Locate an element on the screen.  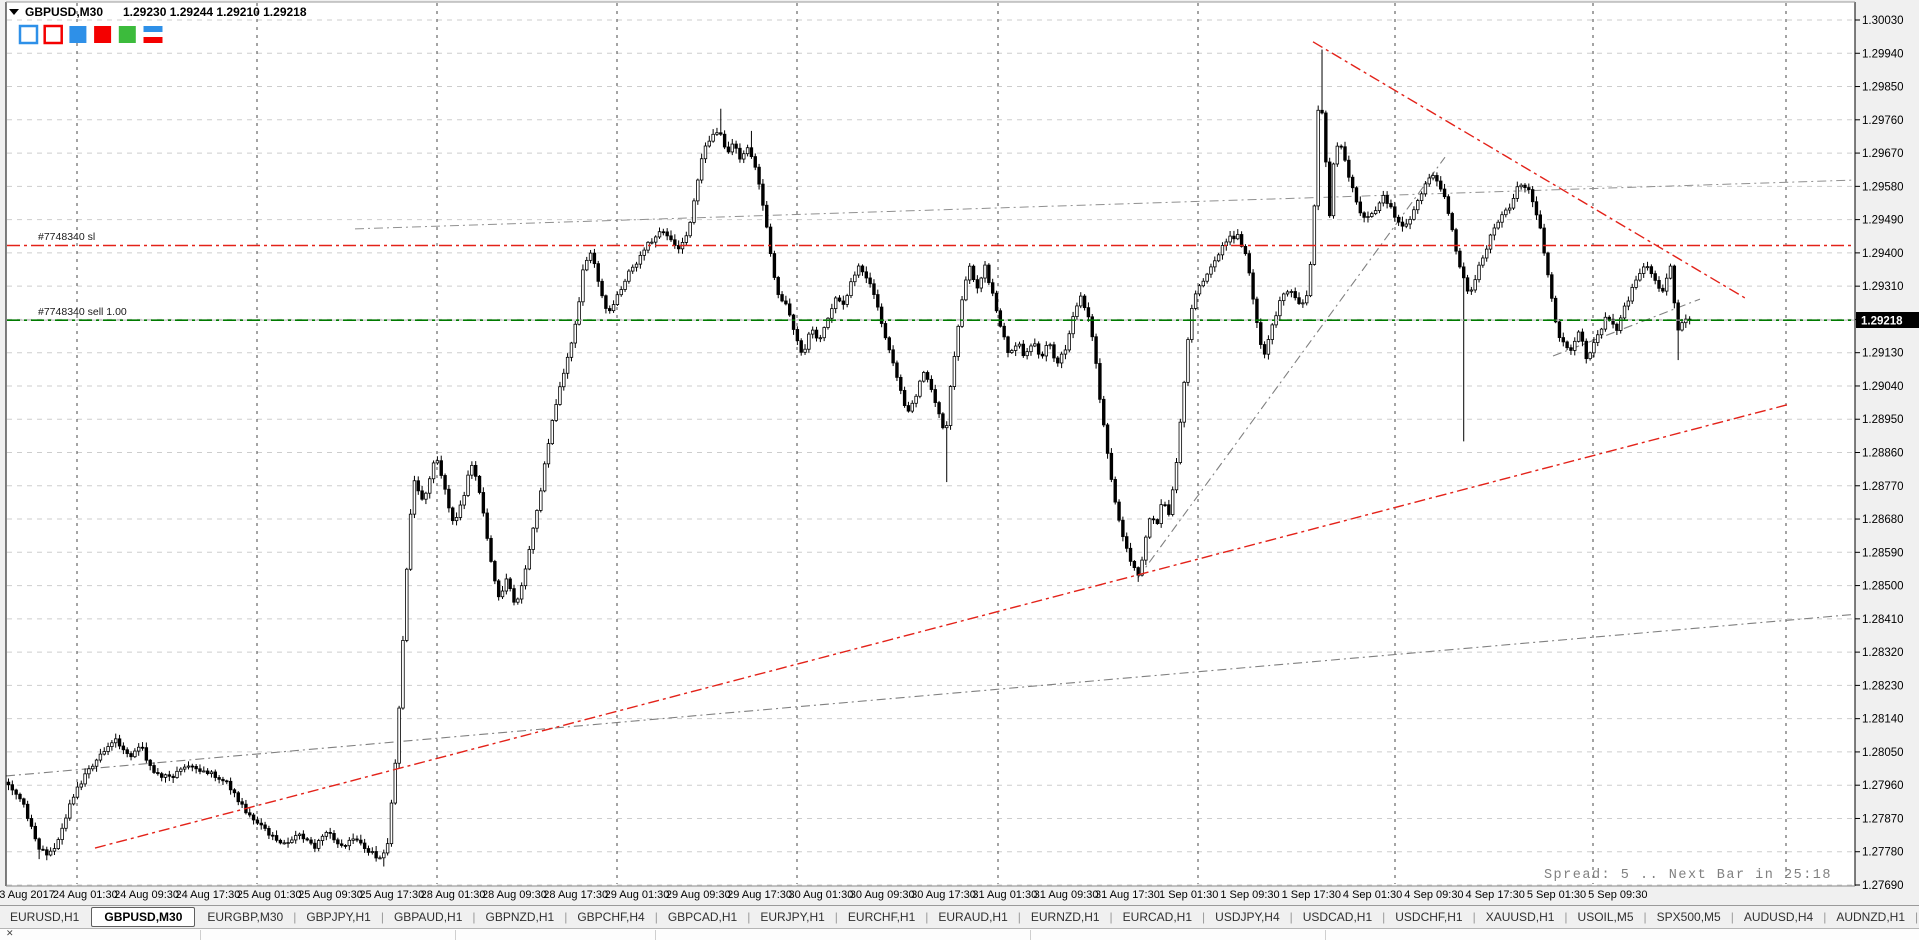
time-axis-label: 25 Aug 17:30 is located at coordinates (391, 895).